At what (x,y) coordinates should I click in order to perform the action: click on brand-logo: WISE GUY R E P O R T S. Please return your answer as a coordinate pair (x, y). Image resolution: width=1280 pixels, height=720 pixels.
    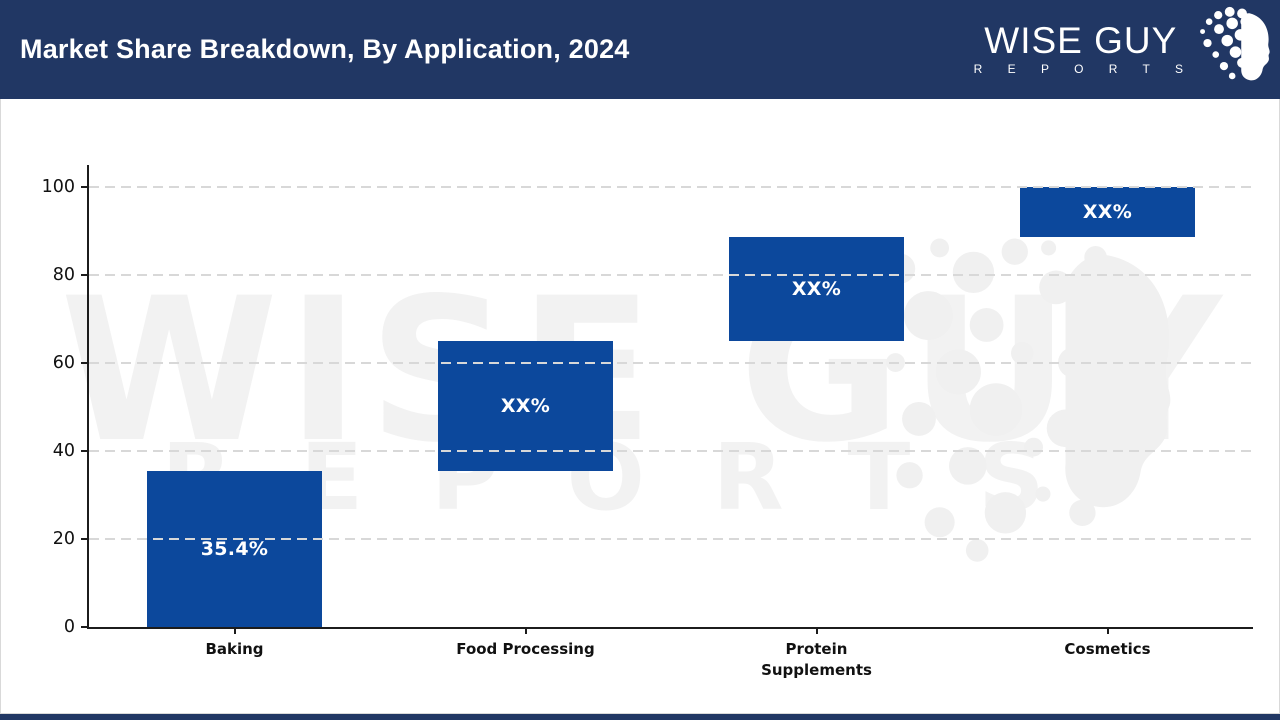
    Looking at the image, I should click on (1119, 48).